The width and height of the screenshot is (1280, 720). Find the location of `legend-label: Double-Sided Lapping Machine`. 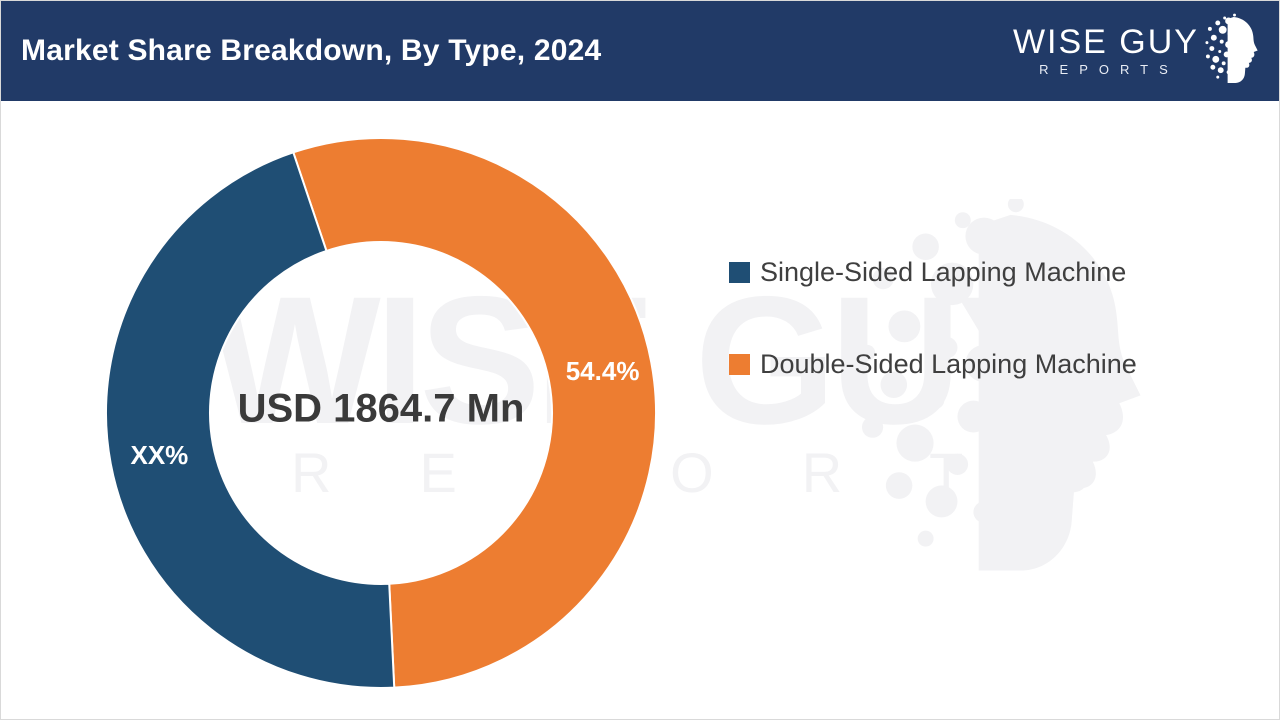

legend-label: Double-Sided Lapping Machine is located at coordinates (948, 363).